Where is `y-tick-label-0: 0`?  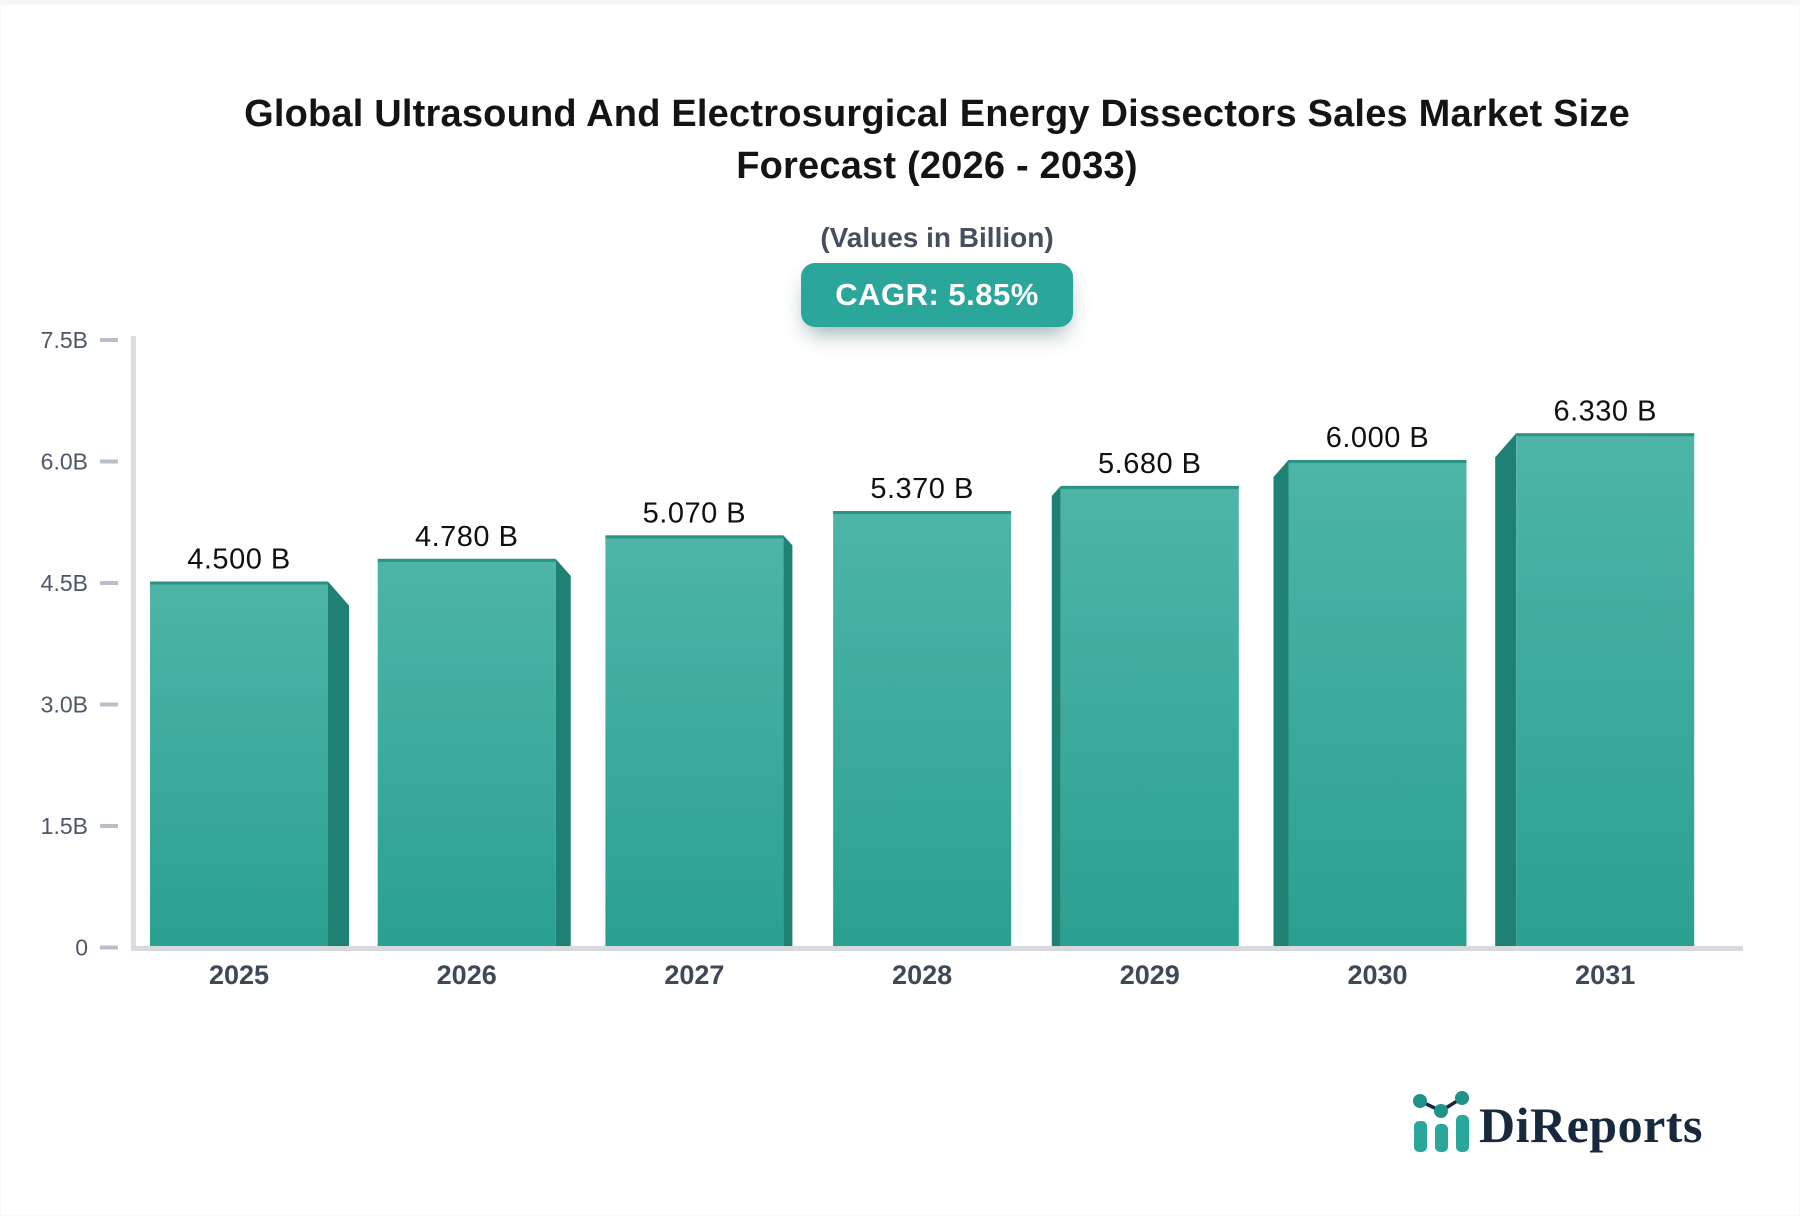
y-tick-label-0: 0 is located at coordinates (81, 948).